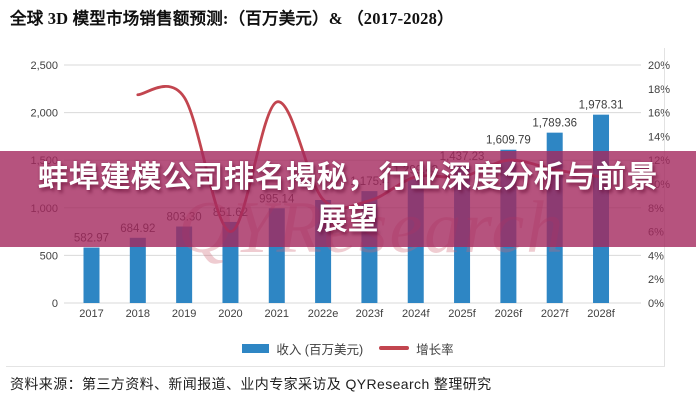  Describe the element at coordinates (320, 349) in the screenshot. I see `legend-label-revenue: 收入 (百万美元)` at that location.